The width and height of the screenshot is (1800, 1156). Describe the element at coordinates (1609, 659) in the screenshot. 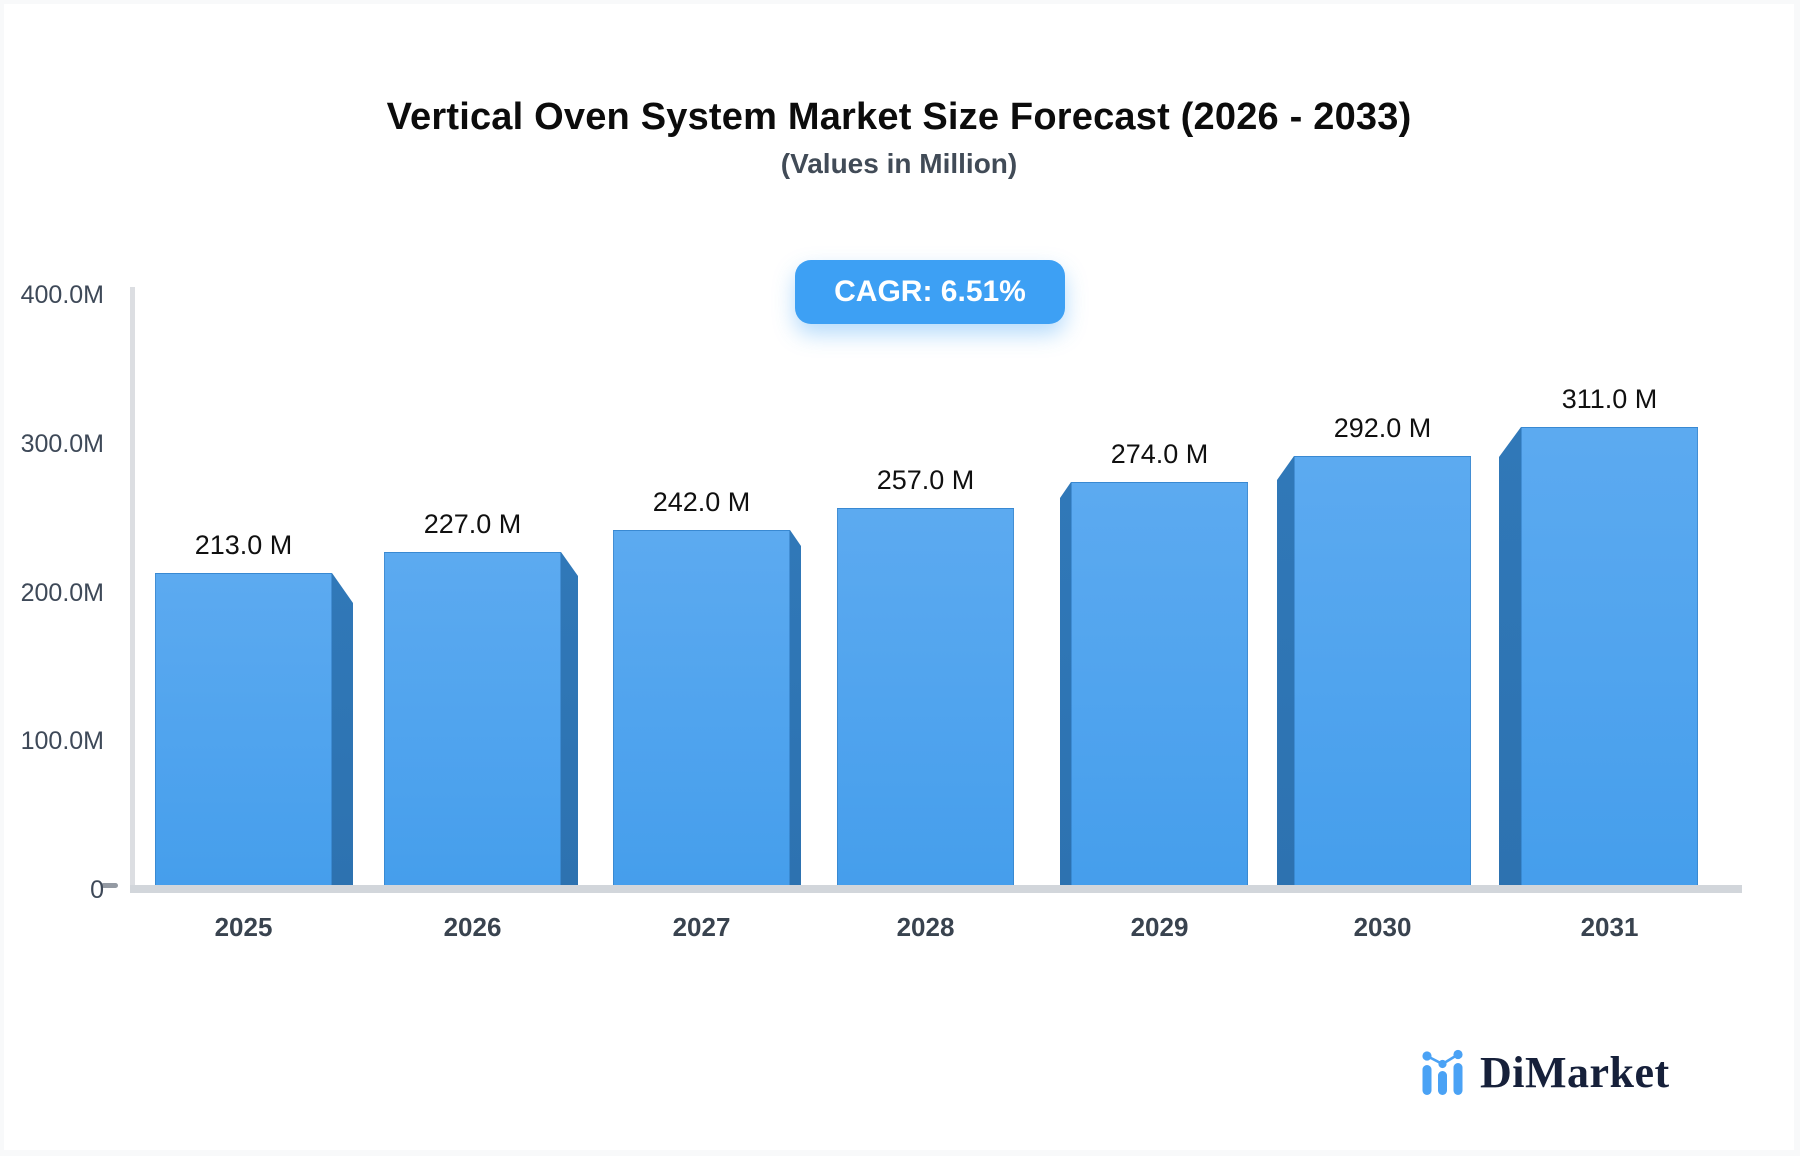

I see `bar-2031` at that location.